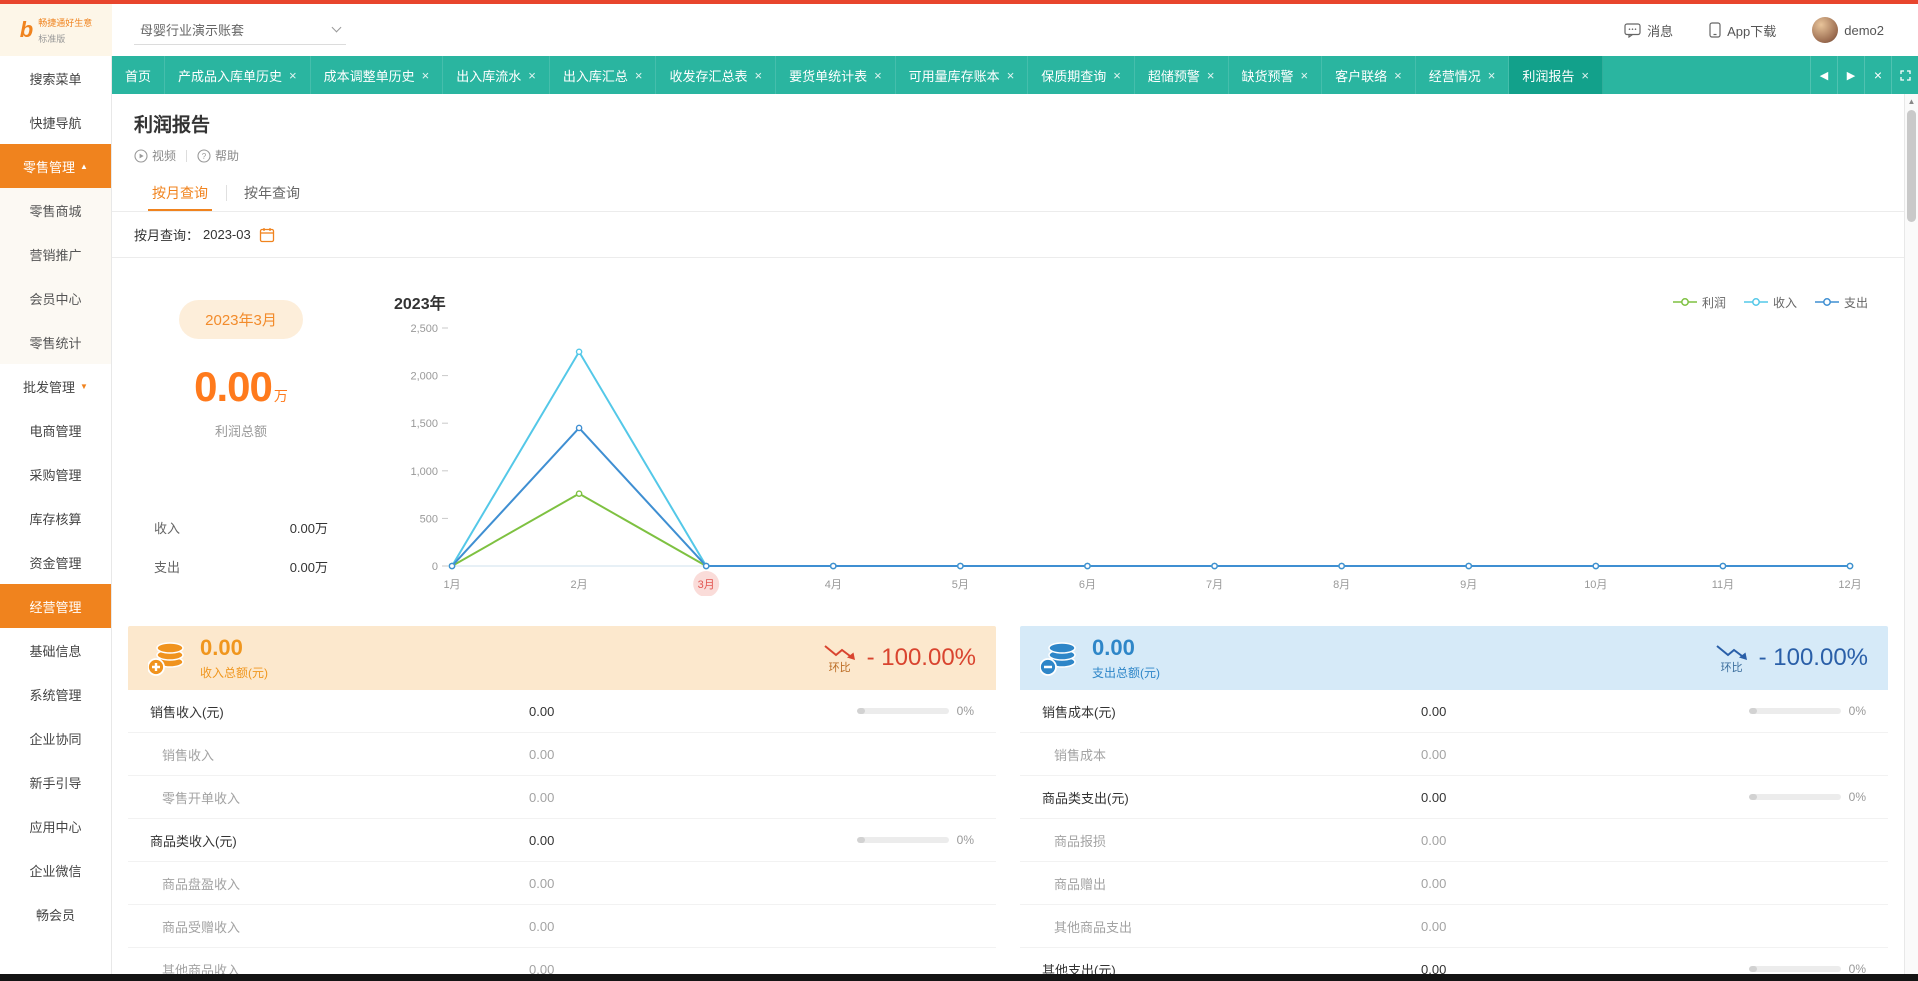 The width and height of the screenshot is (1918, 981). What do you see at coordinates (55, 914) in the screenshot?
I see `sidebar-item: 畅会员` at bounding box center [55, 914].